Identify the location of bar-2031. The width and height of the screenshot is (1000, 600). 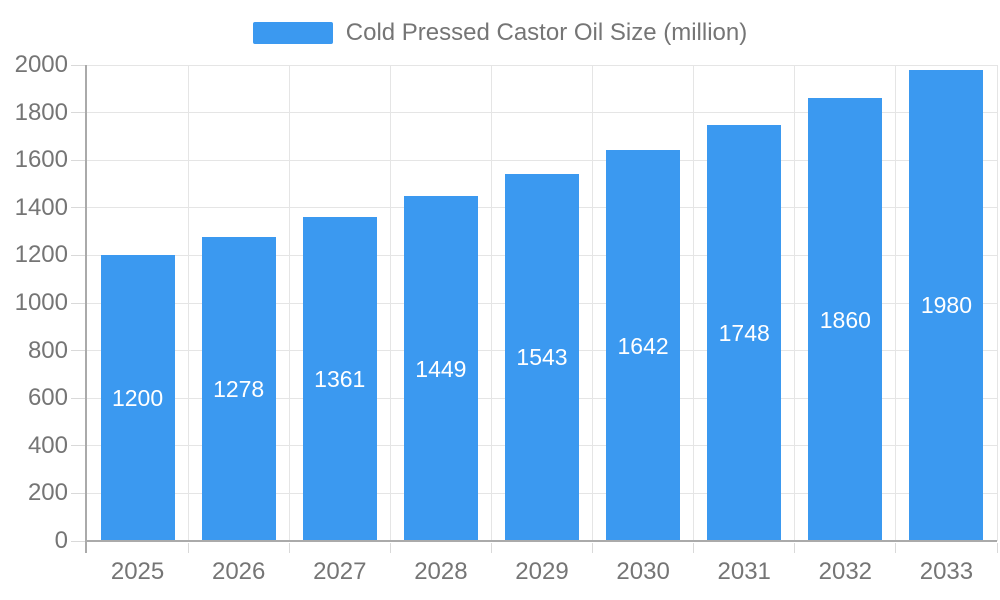
(744, 332).